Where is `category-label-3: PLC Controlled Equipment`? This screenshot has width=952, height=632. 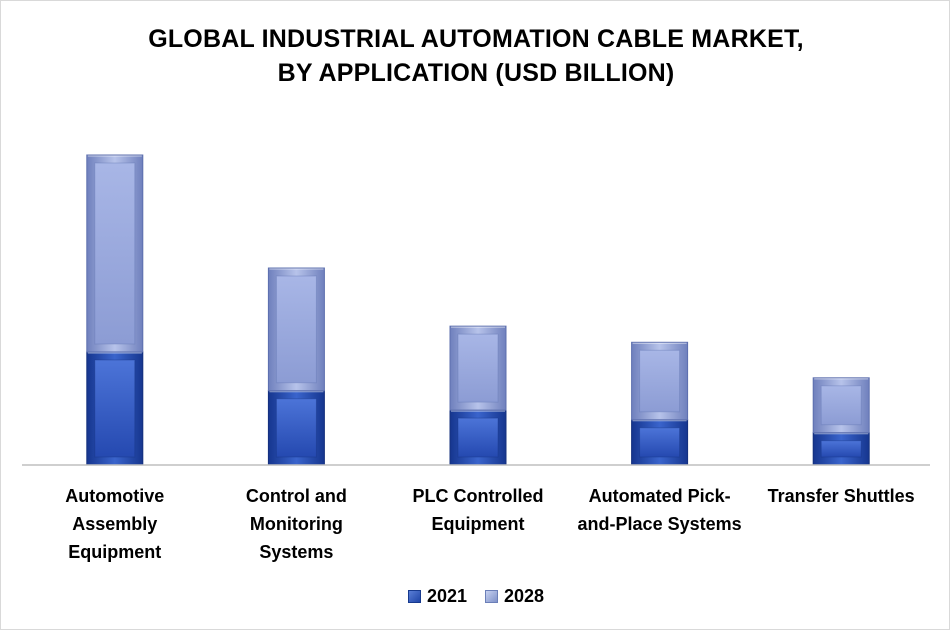
category-label-3: PLC Controlled Equipment is located at coordinates (478, 510).